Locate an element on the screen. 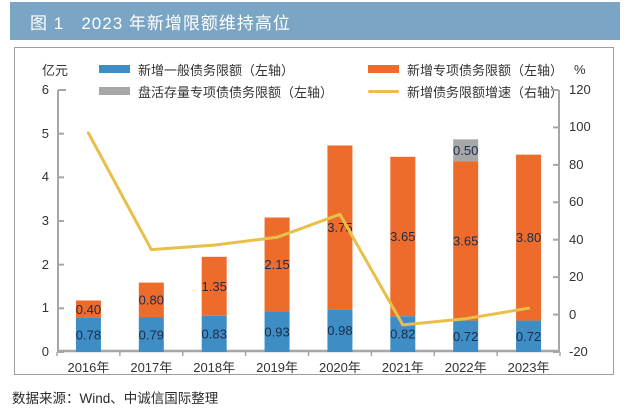 The image size is (627, 418). legend-line-swatch-icon is located at coordinates (383, 91).